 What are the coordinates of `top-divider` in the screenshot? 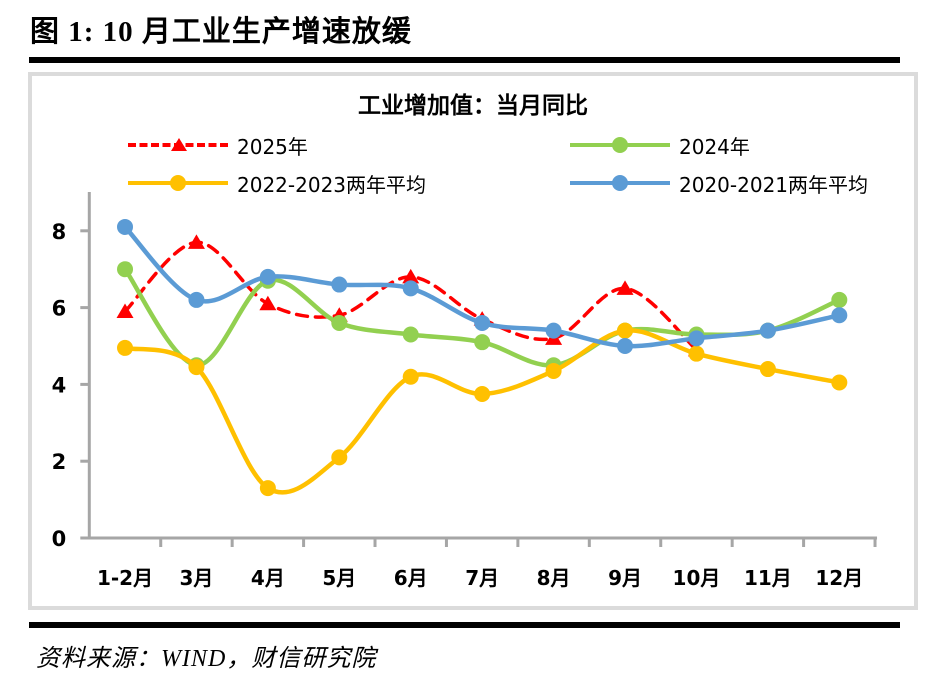 It's located at (464, 60).